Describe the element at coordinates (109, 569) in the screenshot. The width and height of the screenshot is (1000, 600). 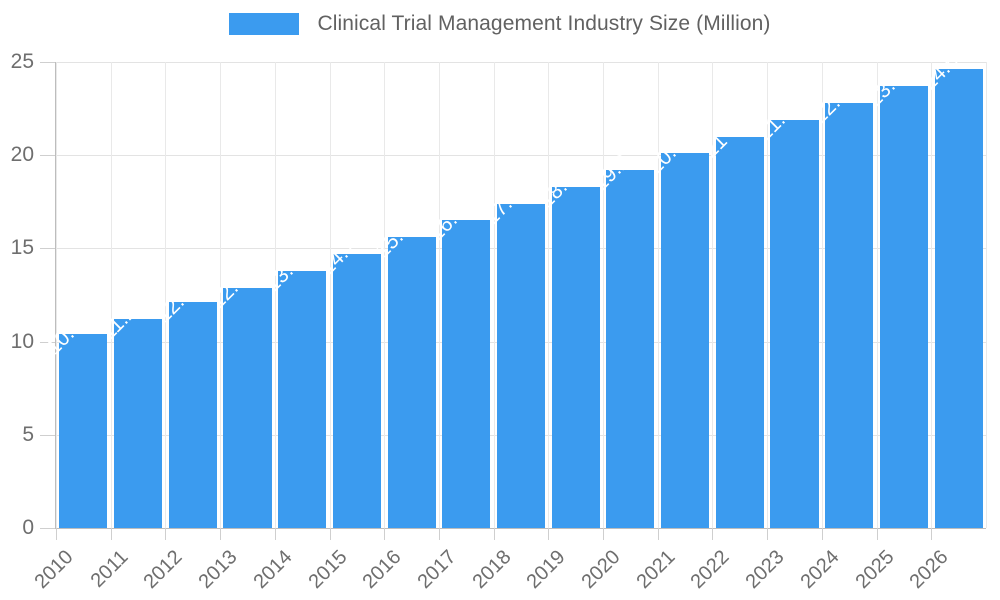
I see `x-axis-tick-label: 2011` at that location.